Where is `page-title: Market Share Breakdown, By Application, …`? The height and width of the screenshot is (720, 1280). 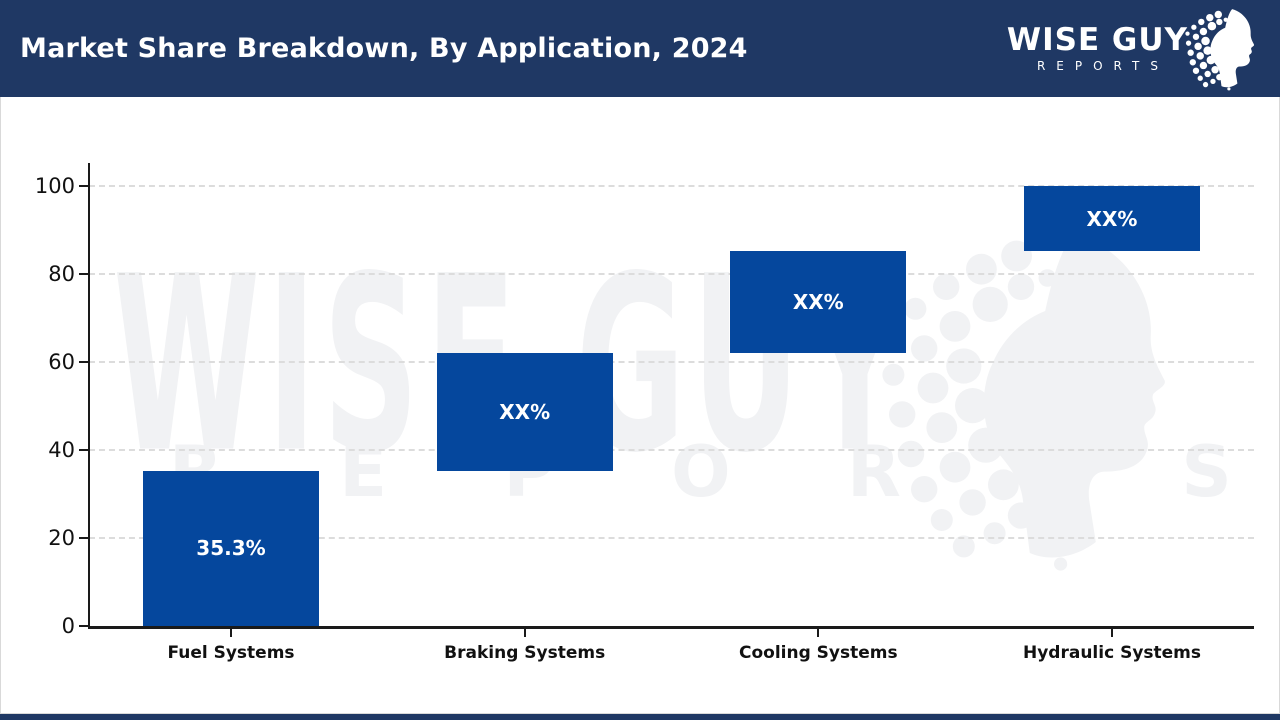
page-title: Market Share Breakdown, By Application, … is located at coordinates (384, 48).